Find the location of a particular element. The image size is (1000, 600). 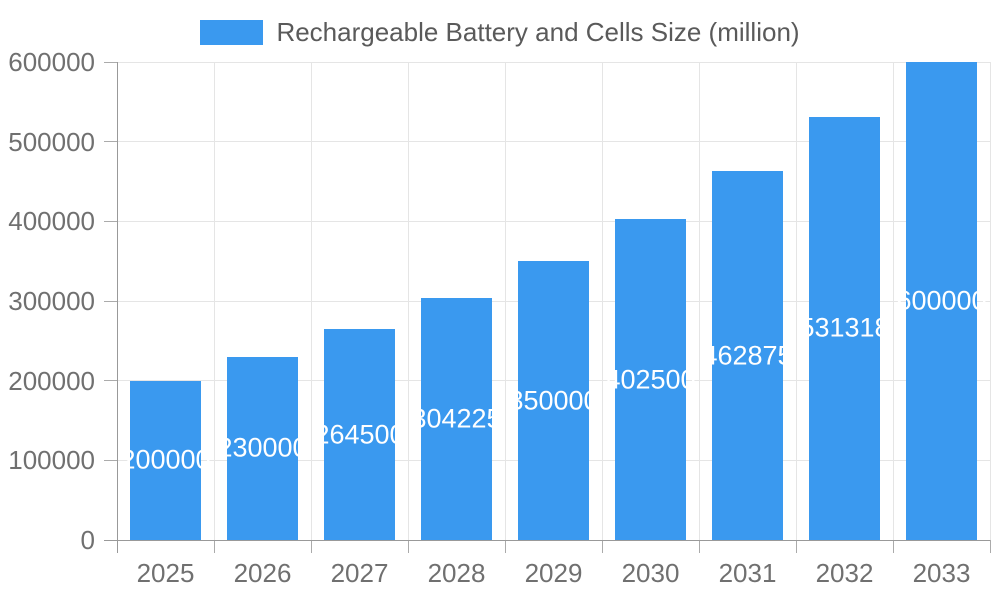

bar-value-label: 350000 is located at coordinates (553, 400).